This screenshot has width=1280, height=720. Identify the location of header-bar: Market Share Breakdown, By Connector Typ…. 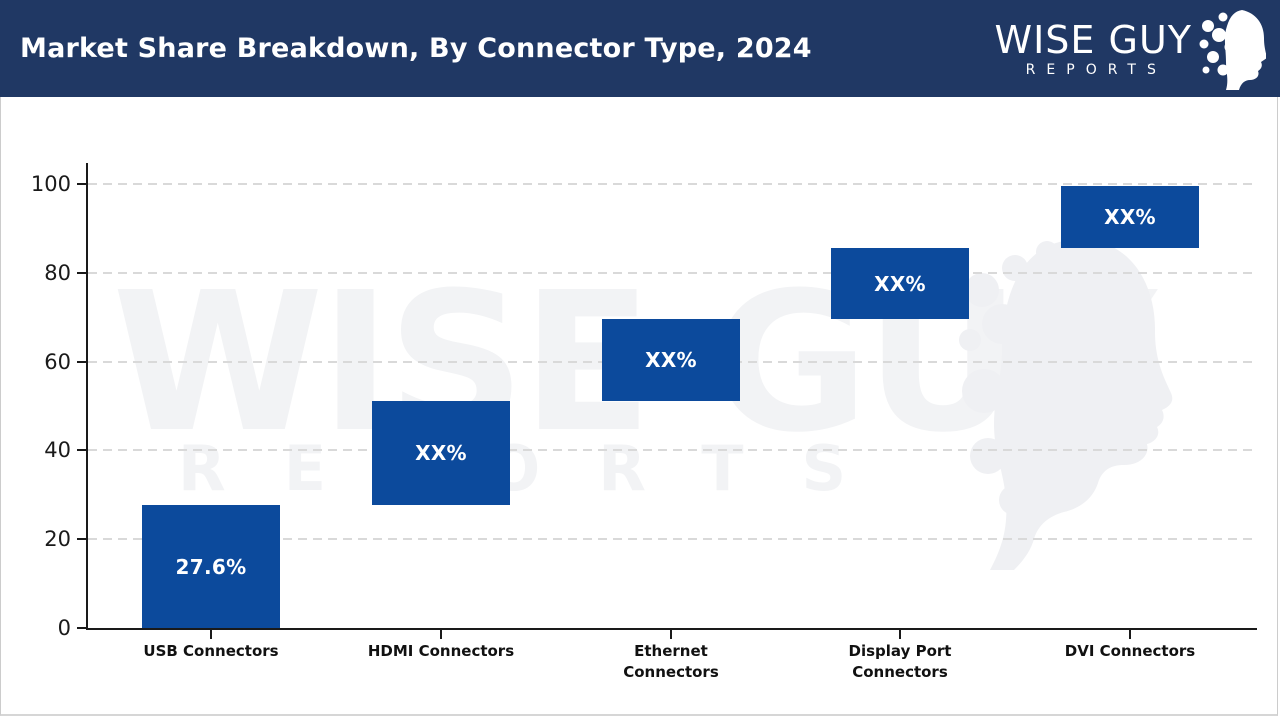
(640, 48).